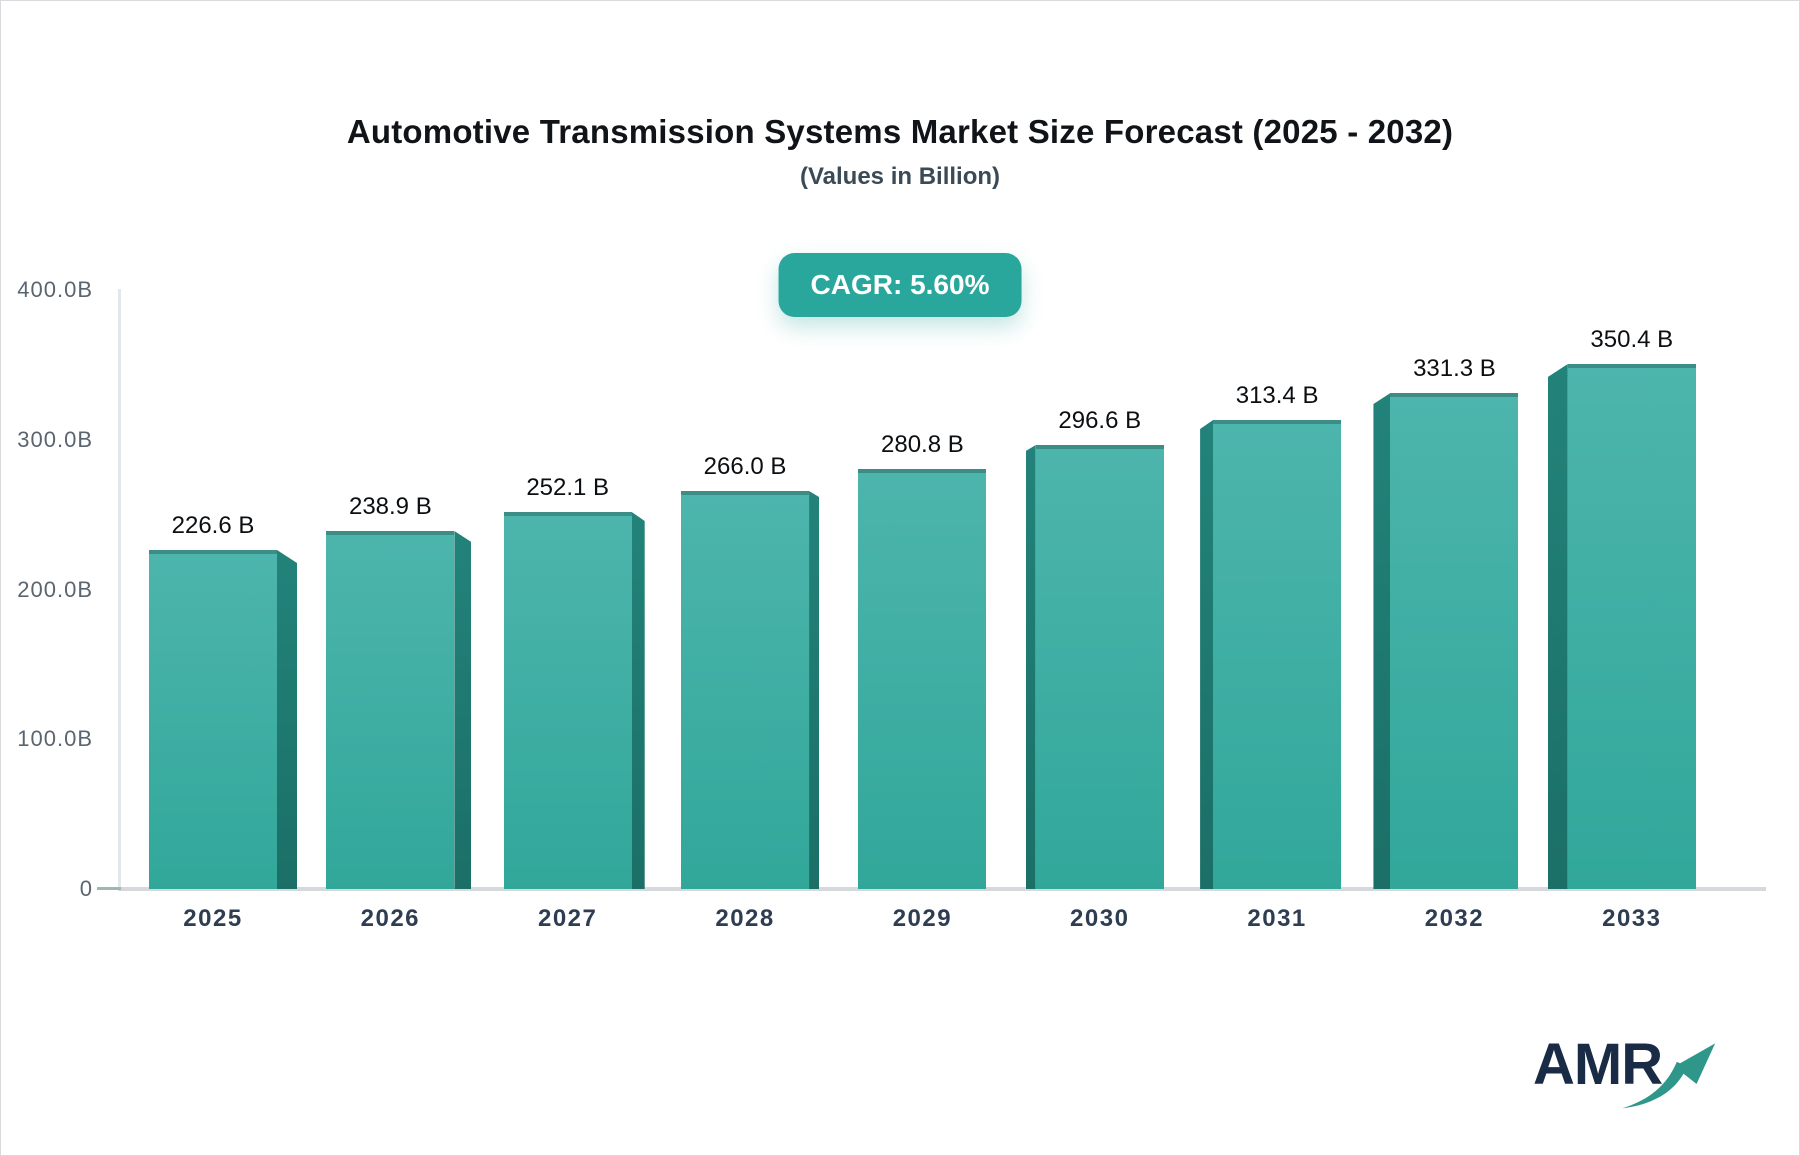  I want to click on bar-2027, so click(567, 700).